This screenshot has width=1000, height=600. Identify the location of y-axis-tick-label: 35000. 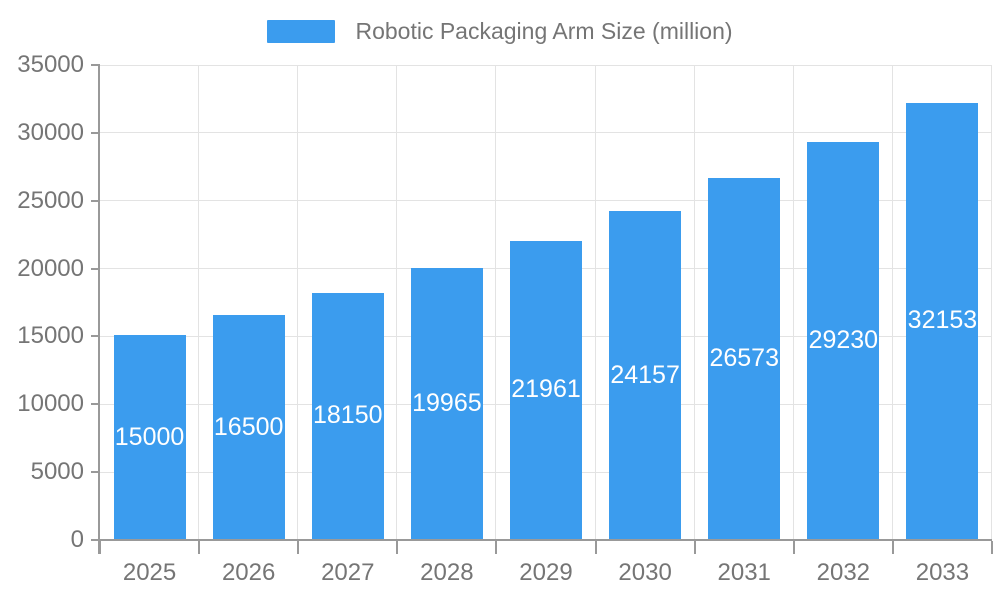
(50, 64).